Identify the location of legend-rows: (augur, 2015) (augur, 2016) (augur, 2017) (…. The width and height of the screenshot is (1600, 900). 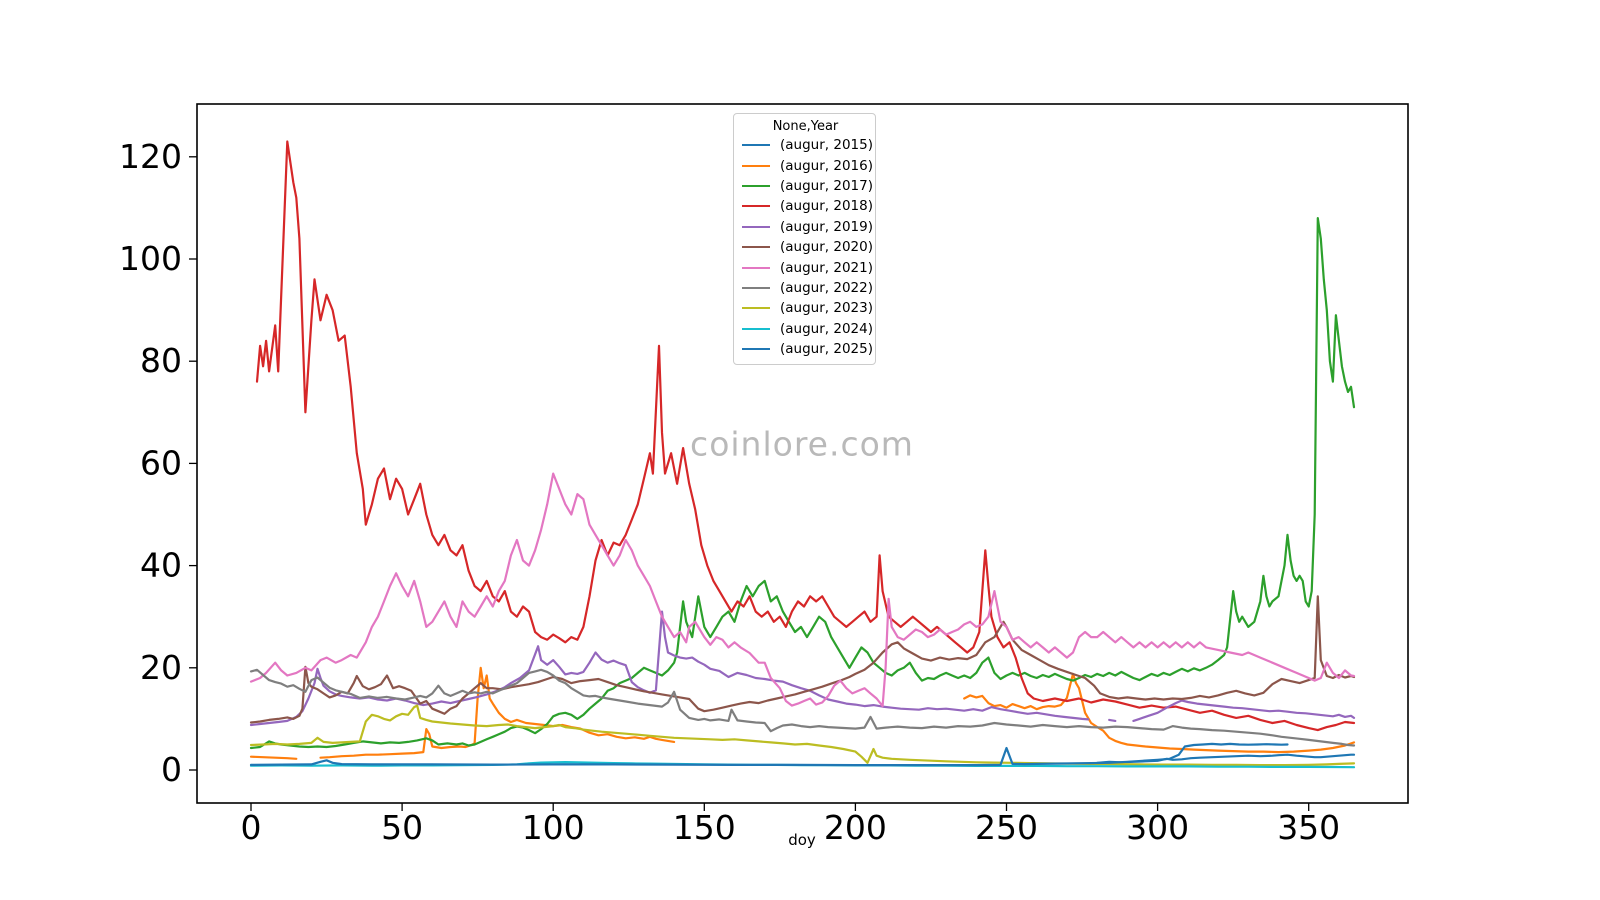
(806, 247).